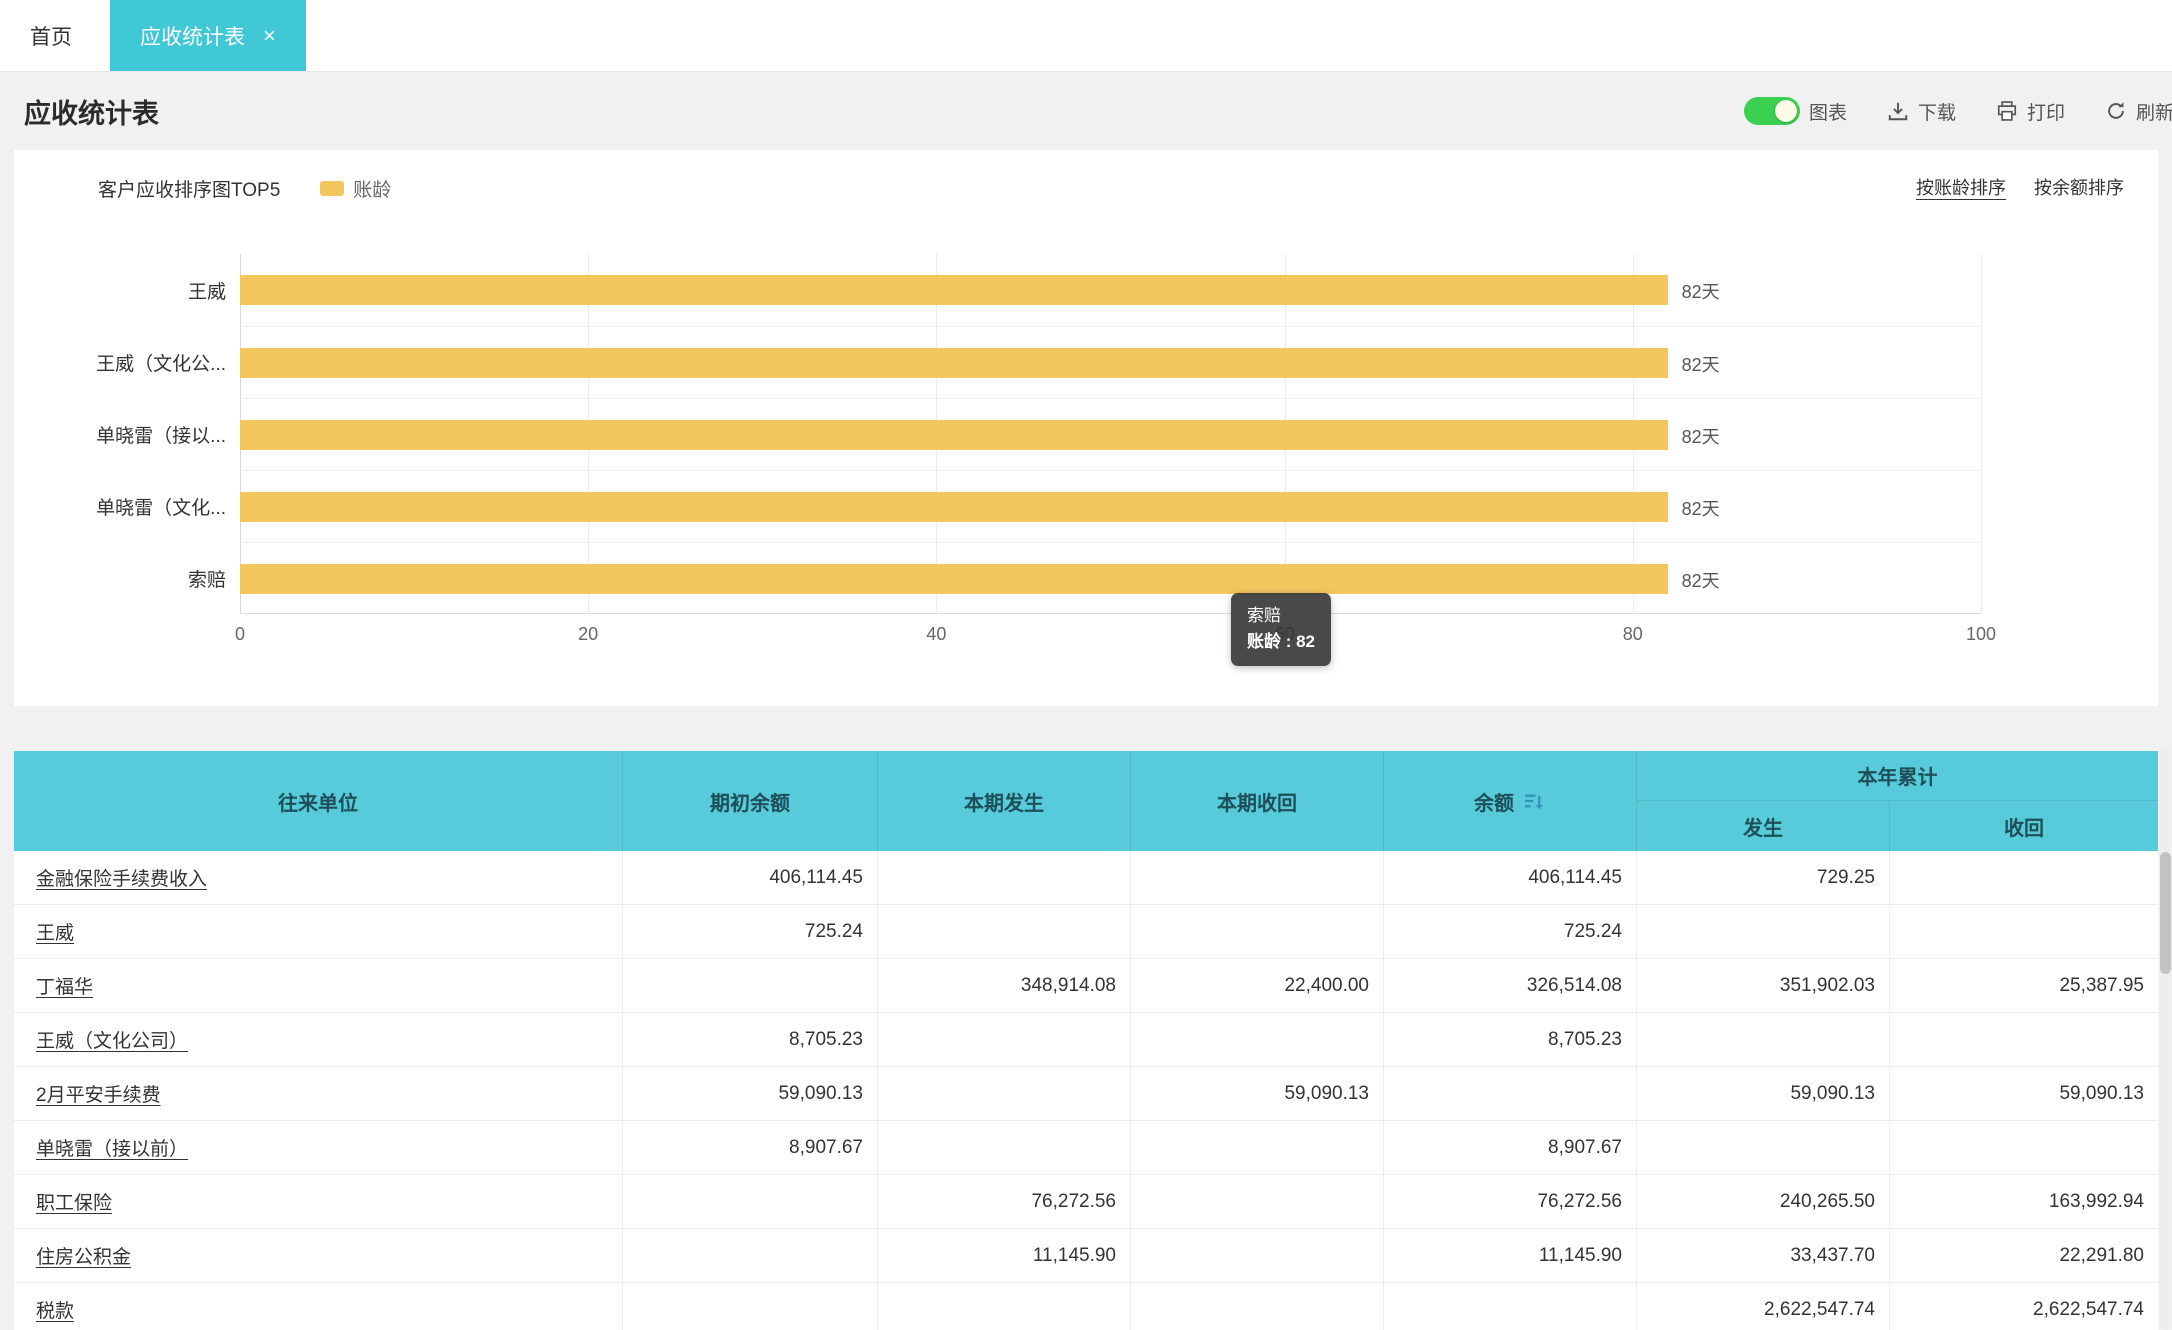 This screenshot has height=1330, width=2172. I want to click on chart-toggle, so click(1771, 111).